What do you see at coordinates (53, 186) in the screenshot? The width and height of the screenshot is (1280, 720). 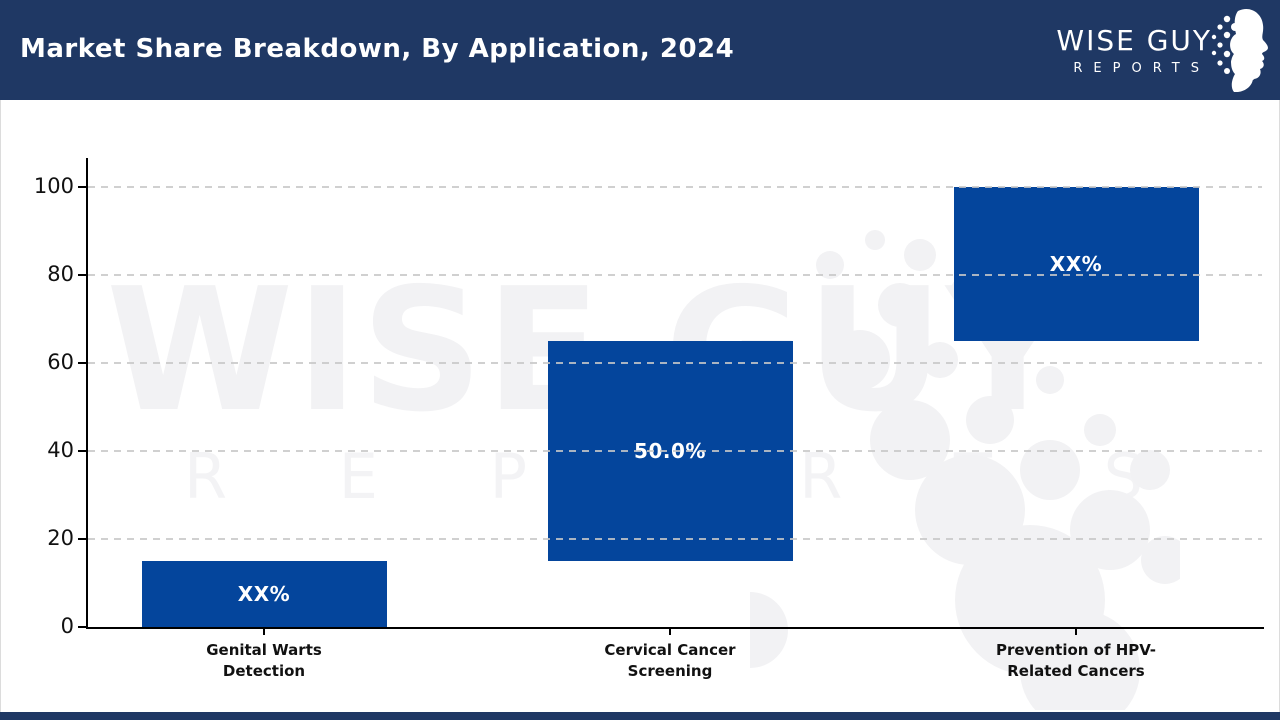 I see `y-tick-label: 100` at bounding box center [53, 186].